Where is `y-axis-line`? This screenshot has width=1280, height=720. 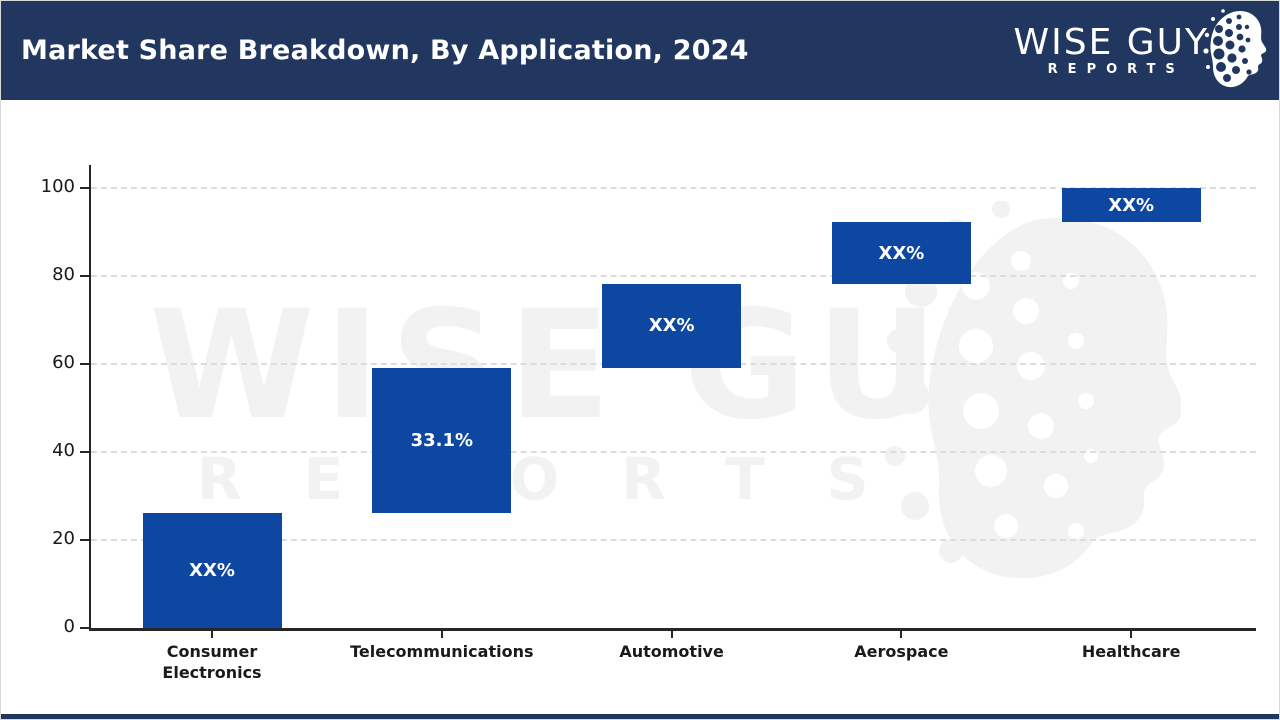
y-axis-line is located at coordinates (90, 397).